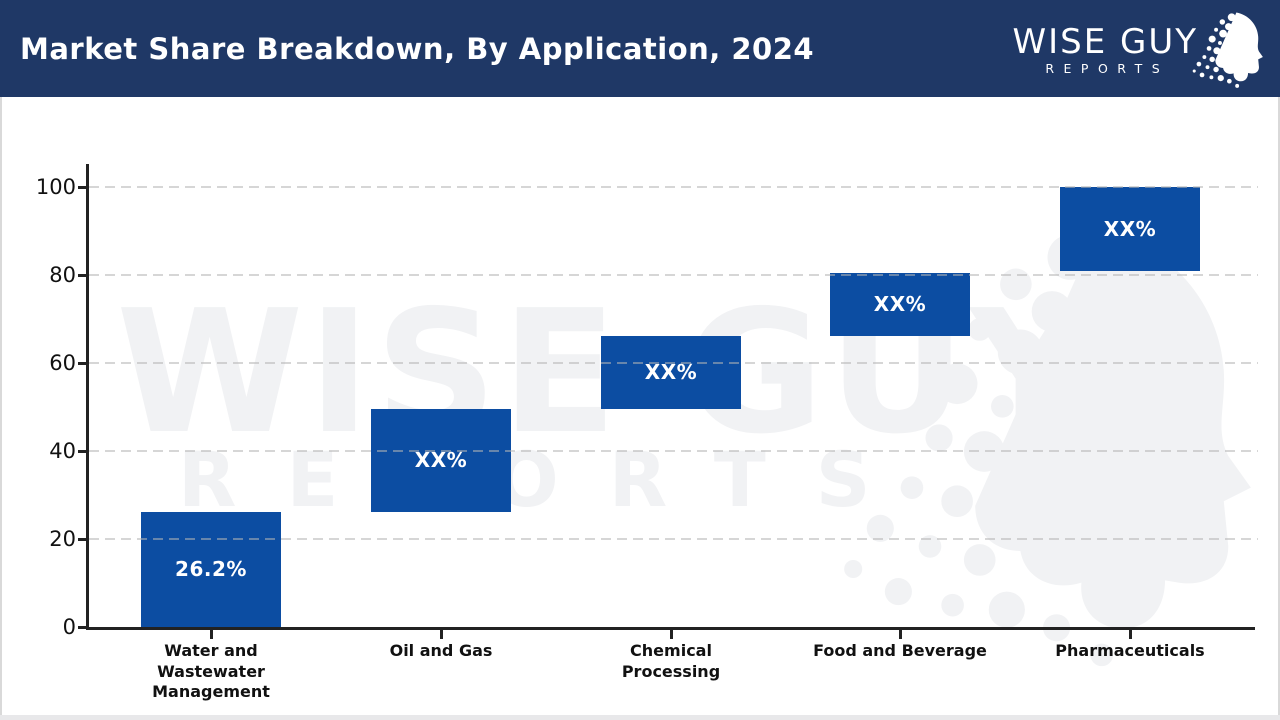 The height and width of the screenshot is (720, 1280). What do you see at coordinates (87, 397) in the screenshot?
I see `y-axis` at bounding box center [87, 397].